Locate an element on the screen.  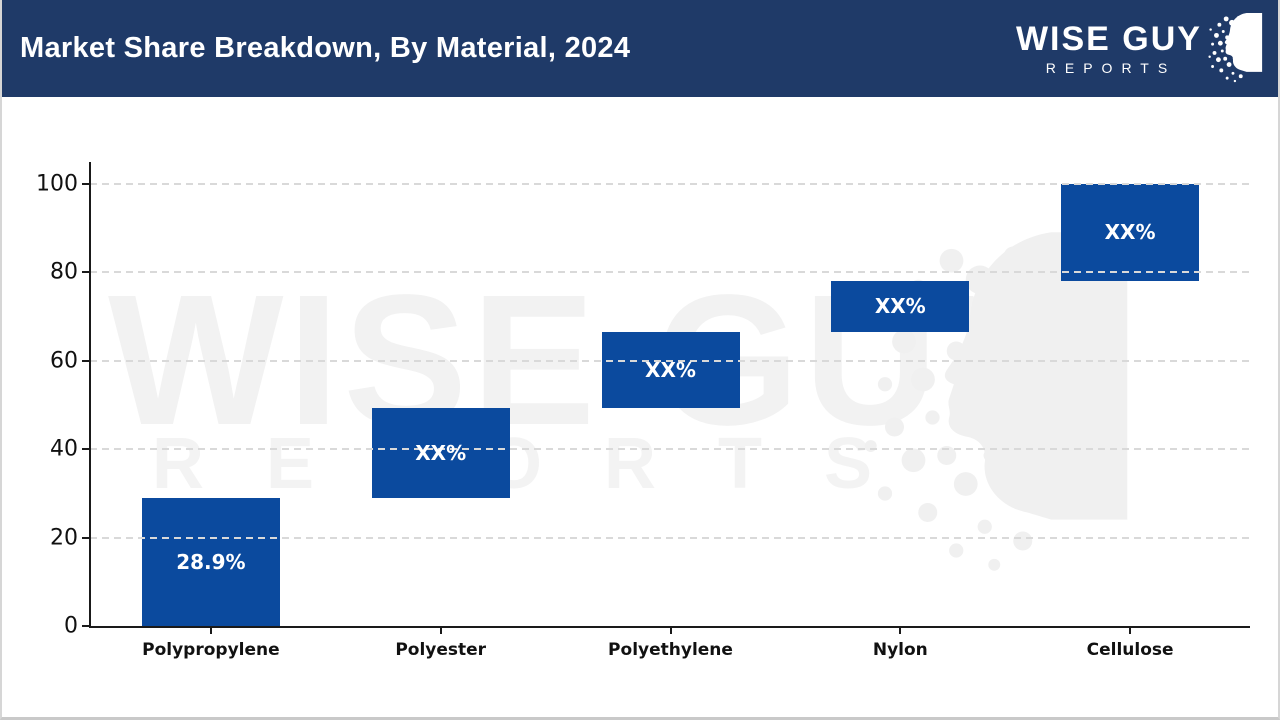
x-axis-label-nylon: Nylon is located at coordinates (900, 650).